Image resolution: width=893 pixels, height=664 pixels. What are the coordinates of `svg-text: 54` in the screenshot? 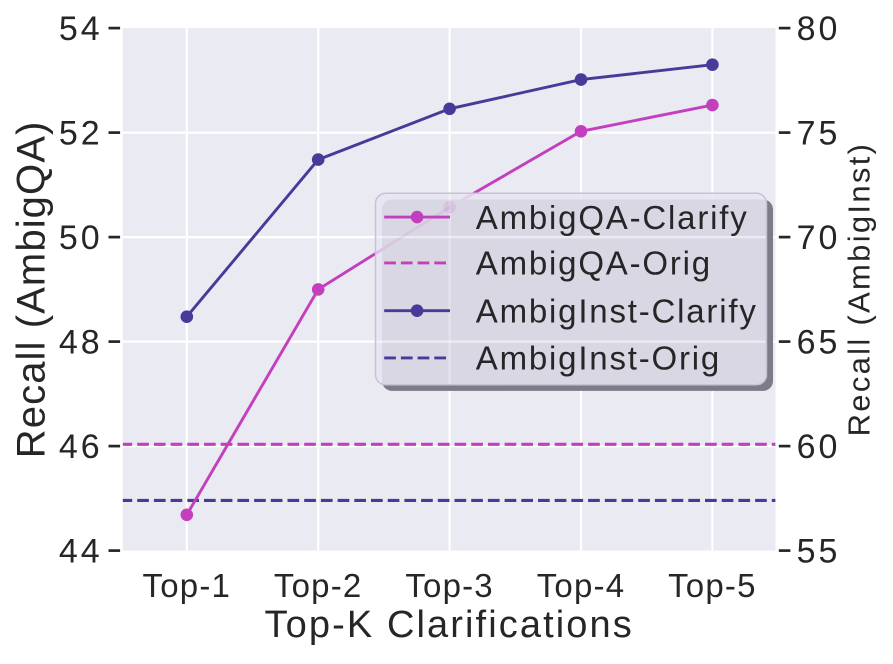 It's located at (81, 29).